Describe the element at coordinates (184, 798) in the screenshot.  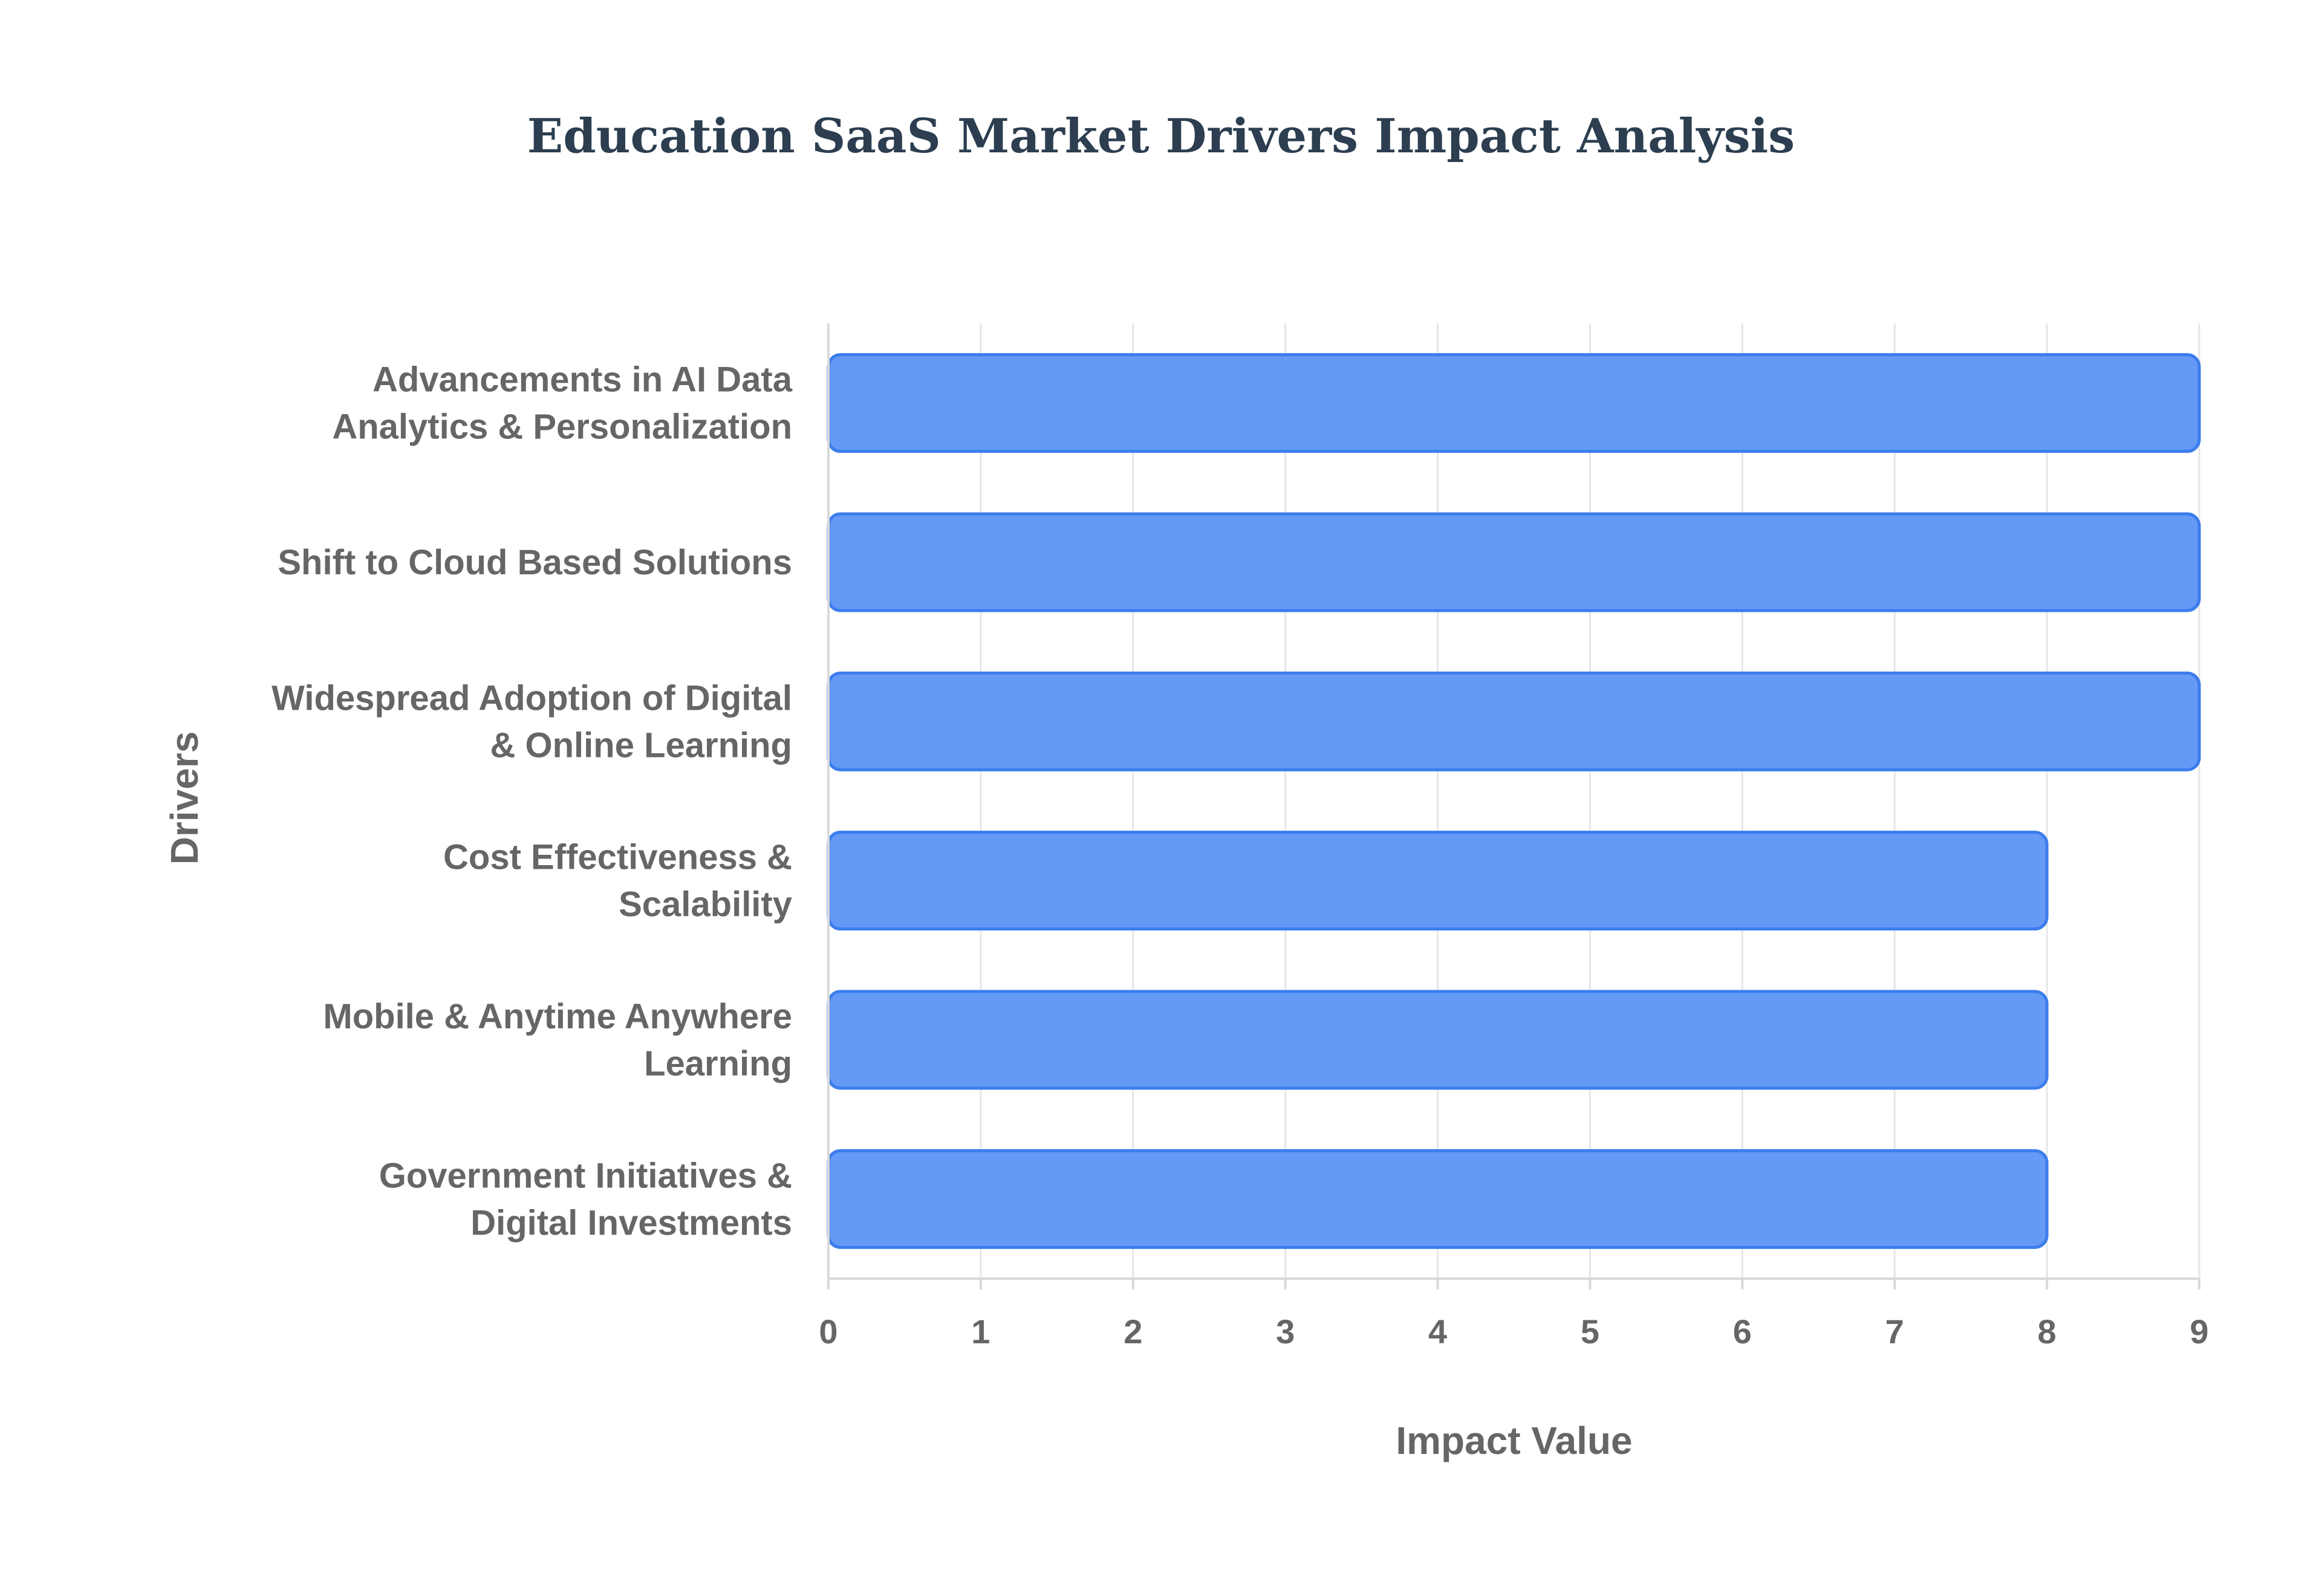
I see `y-axis-title: Drivers` at that location.